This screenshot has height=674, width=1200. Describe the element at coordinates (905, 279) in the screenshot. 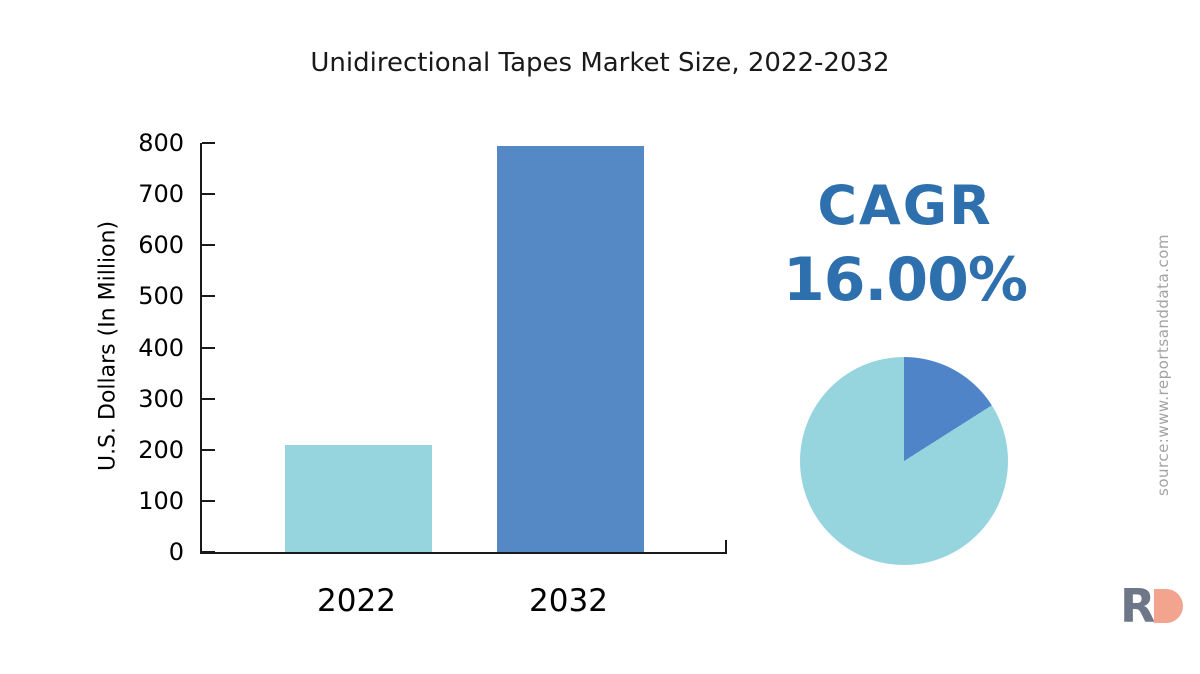

I see `cagr-value: 16.00%` at that location.